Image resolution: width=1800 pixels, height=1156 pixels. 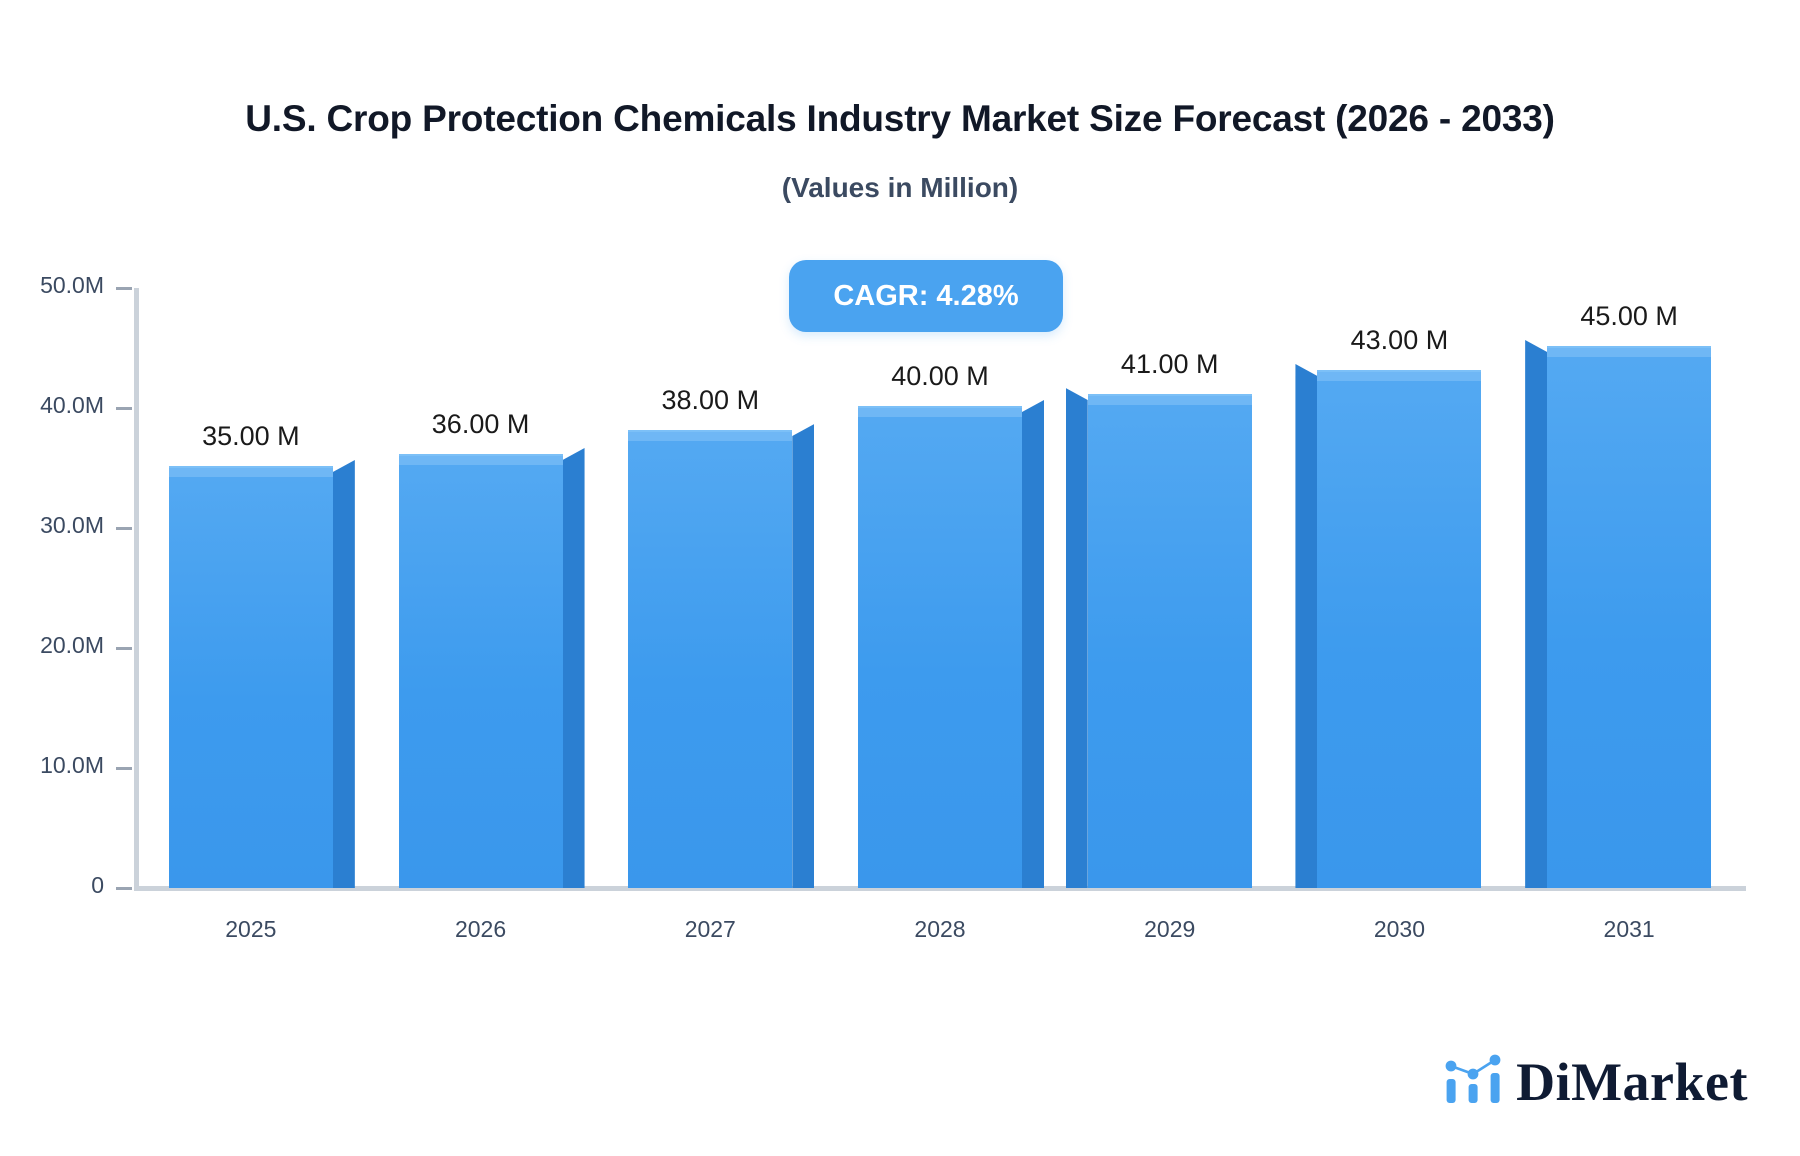 What do you see at coordinates (1632, 1081) in the screenshot?
I see `logo-text: DiMarket` at bounding box center [1632, 1081].